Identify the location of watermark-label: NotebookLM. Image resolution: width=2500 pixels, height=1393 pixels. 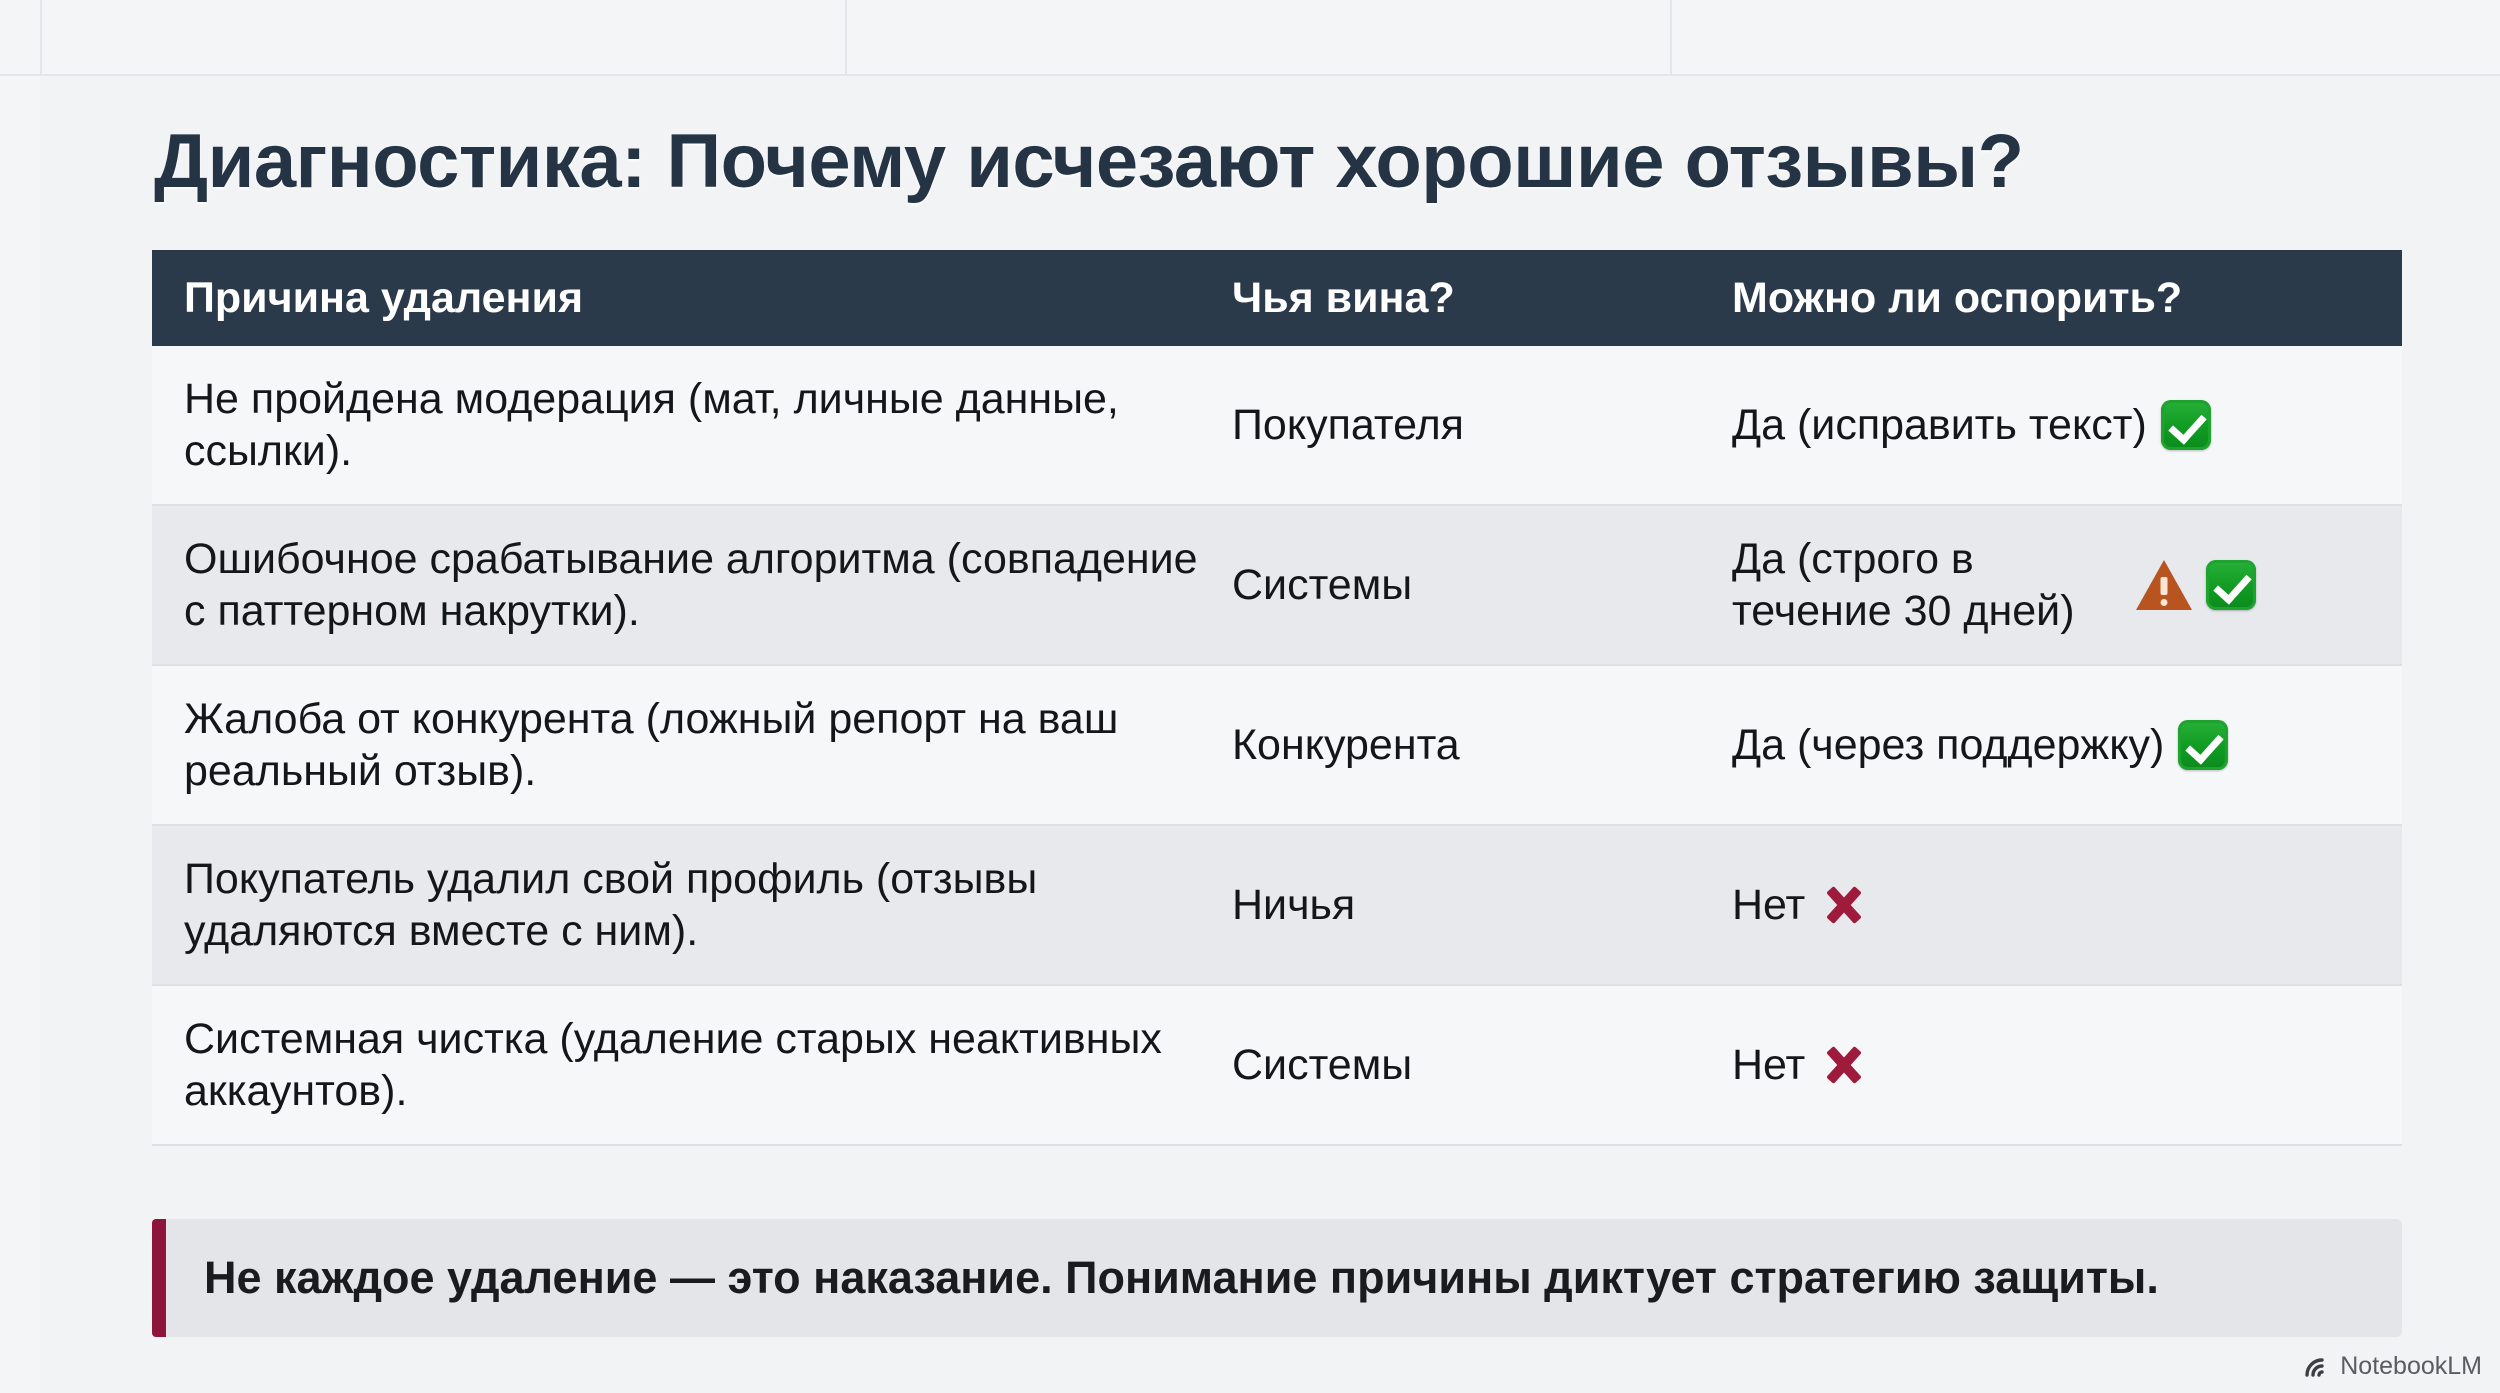
(2411, 1366).